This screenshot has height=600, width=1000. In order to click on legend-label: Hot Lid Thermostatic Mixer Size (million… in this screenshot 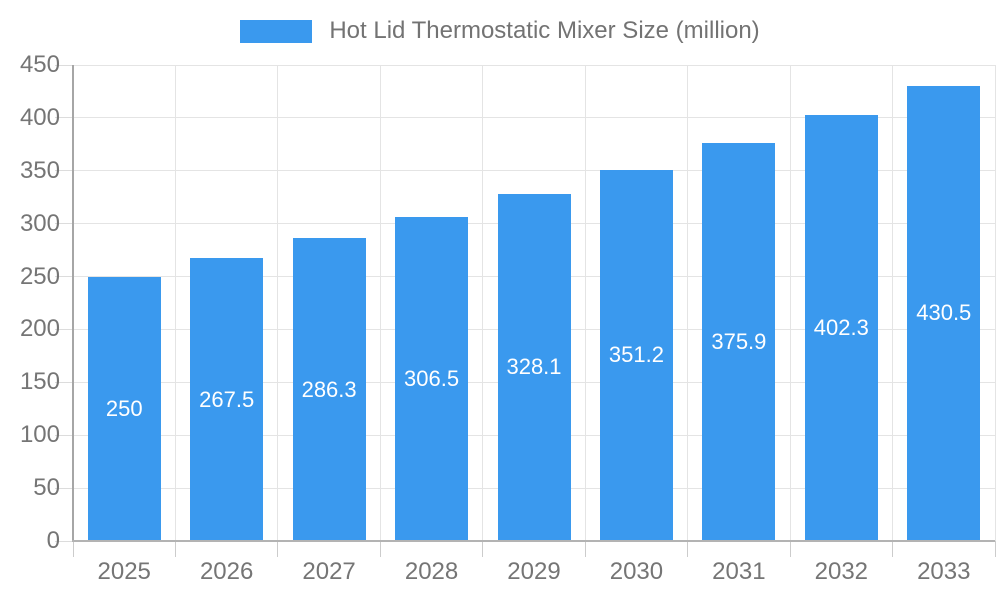, I will do `click(544, 30)`.